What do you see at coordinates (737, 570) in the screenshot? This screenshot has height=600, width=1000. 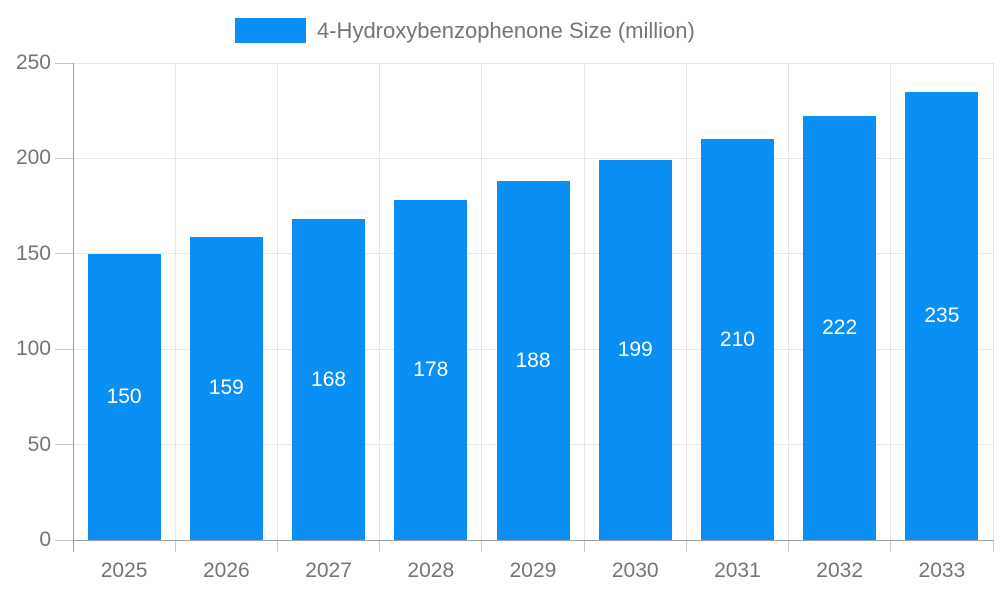 I see `x-tick-label: 2031` at bounding box center [737, 570].